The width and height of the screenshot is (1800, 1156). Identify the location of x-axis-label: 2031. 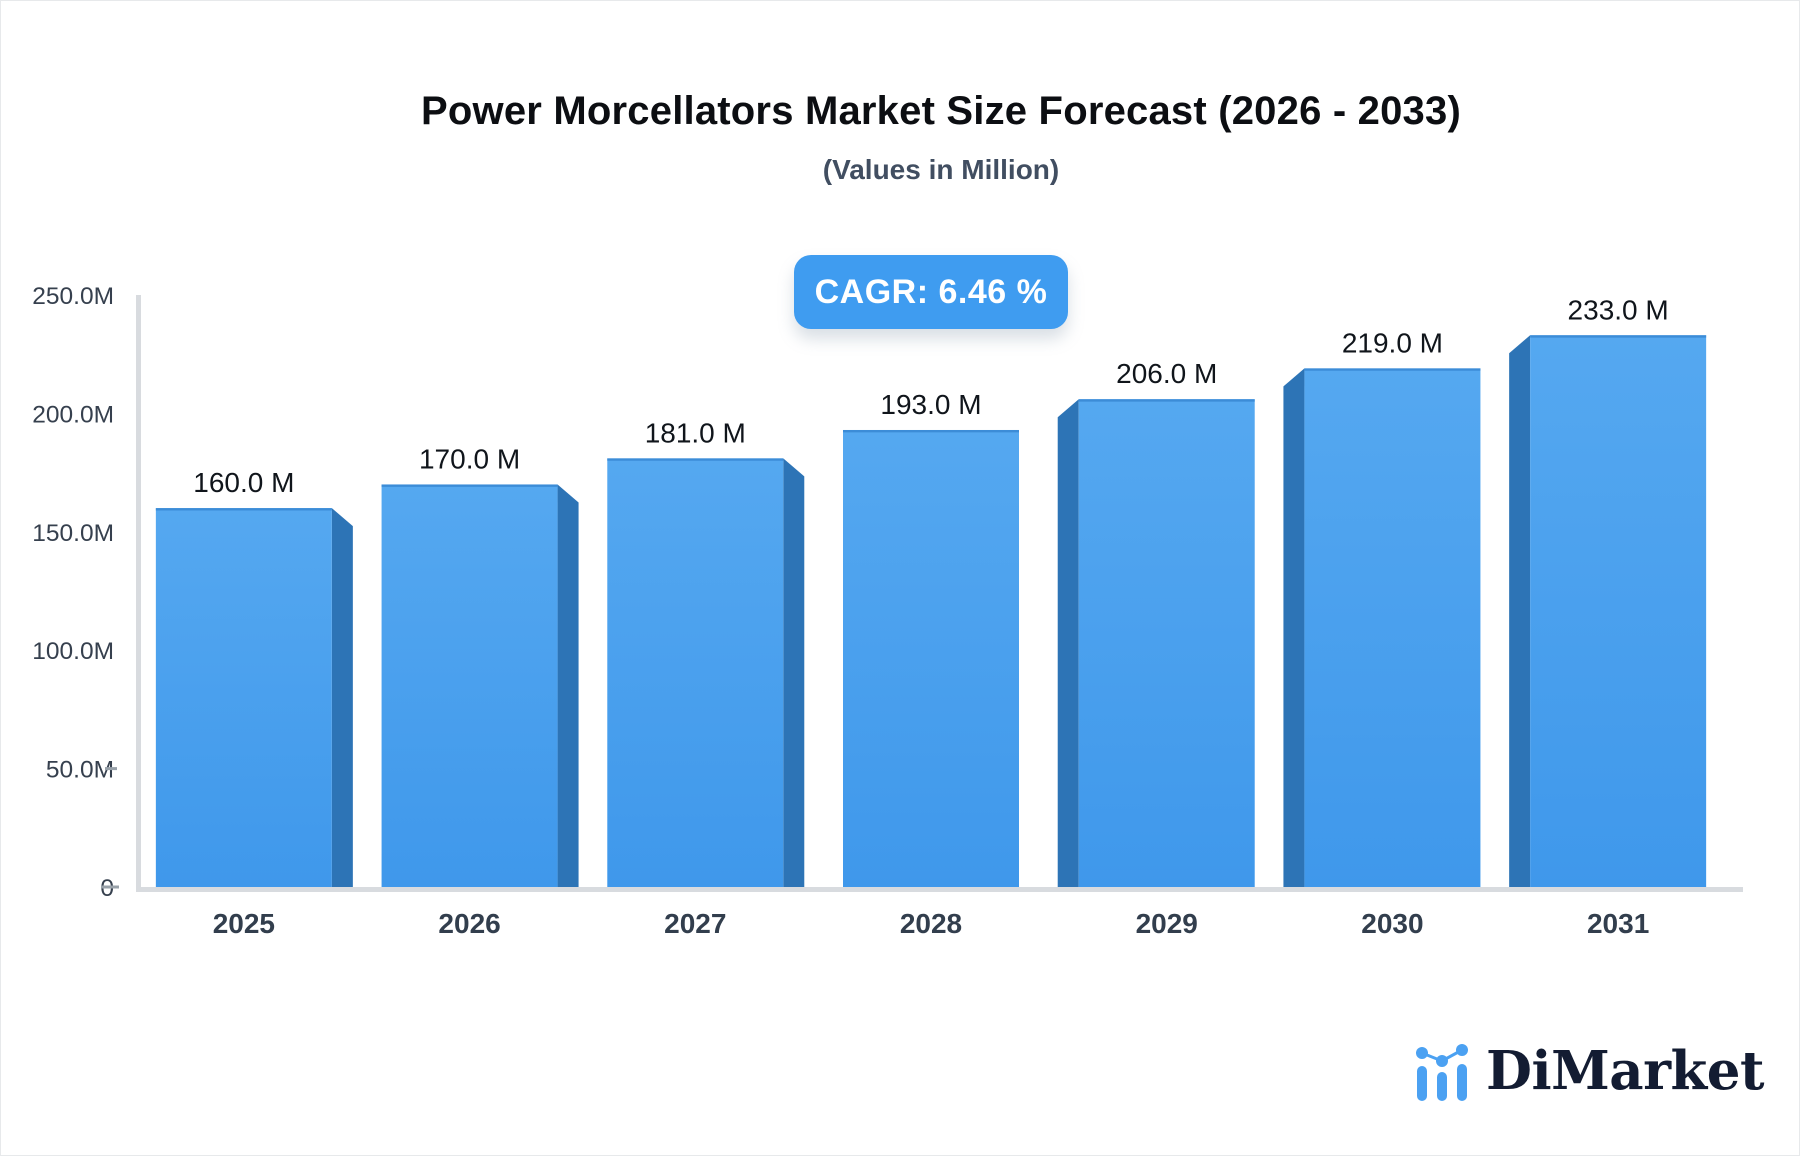
(1618, 923).